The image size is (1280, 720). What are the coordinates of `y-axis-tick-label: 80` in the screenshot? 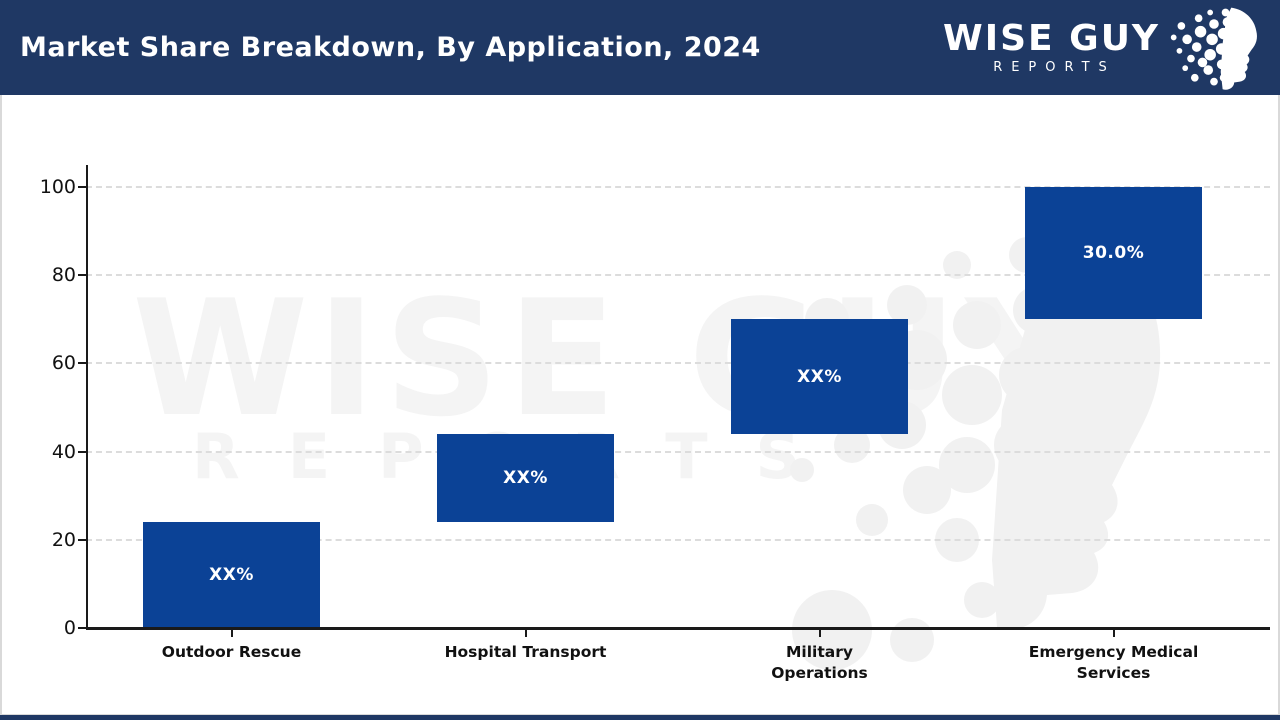 It's located at (63, 275).